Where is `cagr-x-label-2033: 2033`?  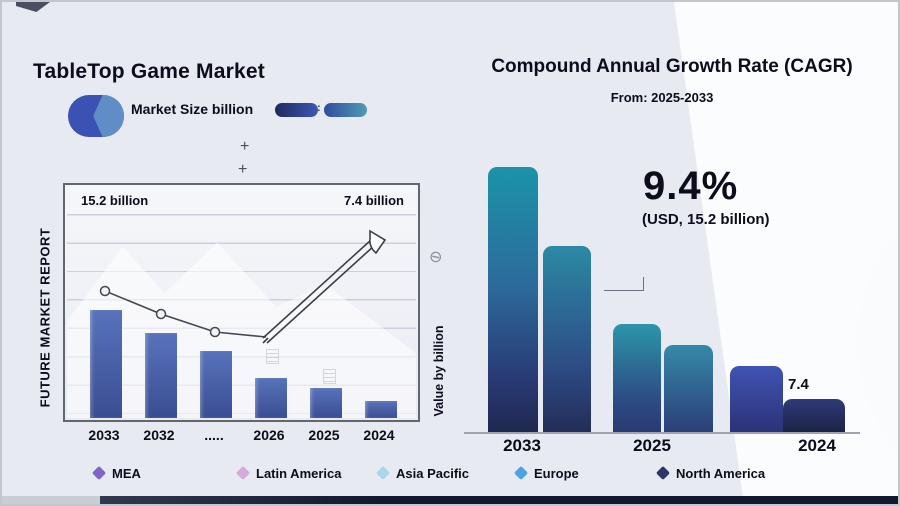 cagr-x-label-2033: 2033 is located at coordinates (522, 445).